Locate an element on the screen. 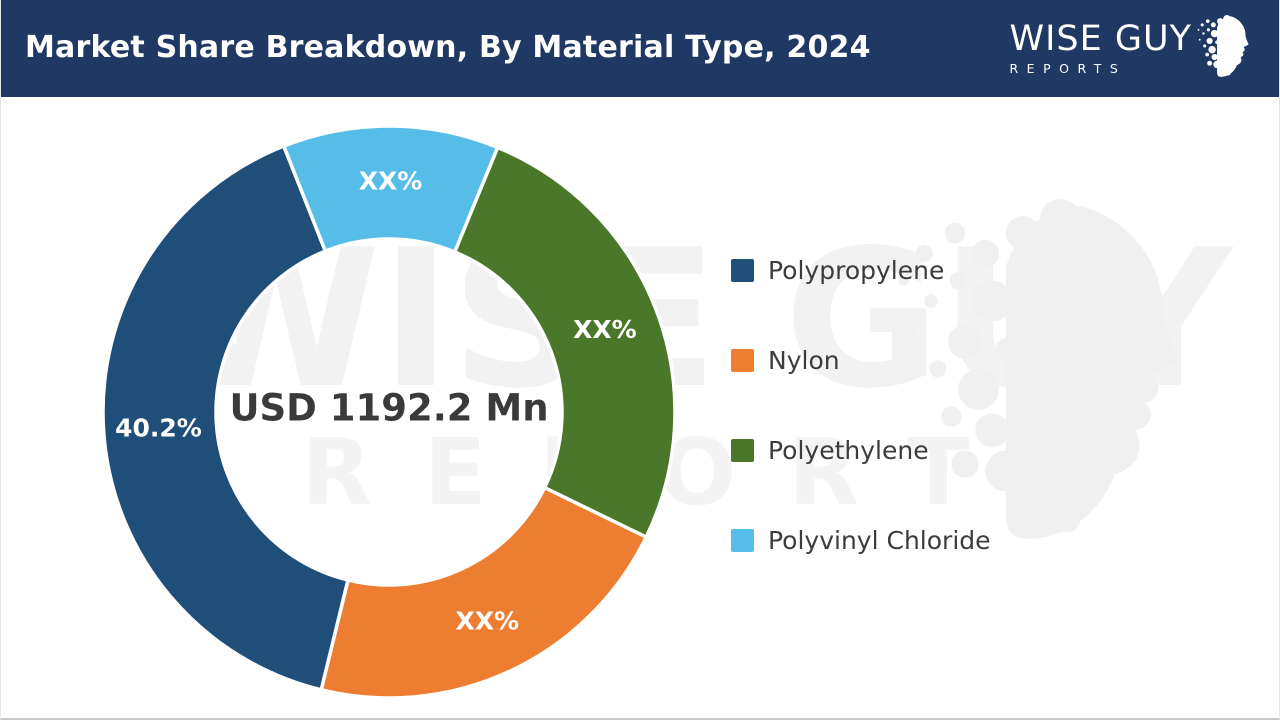 The width and height of the screenshot is (1280, 720). segment-label-polyvinyl-chloride: XX% is located at coordinates (391, 181).